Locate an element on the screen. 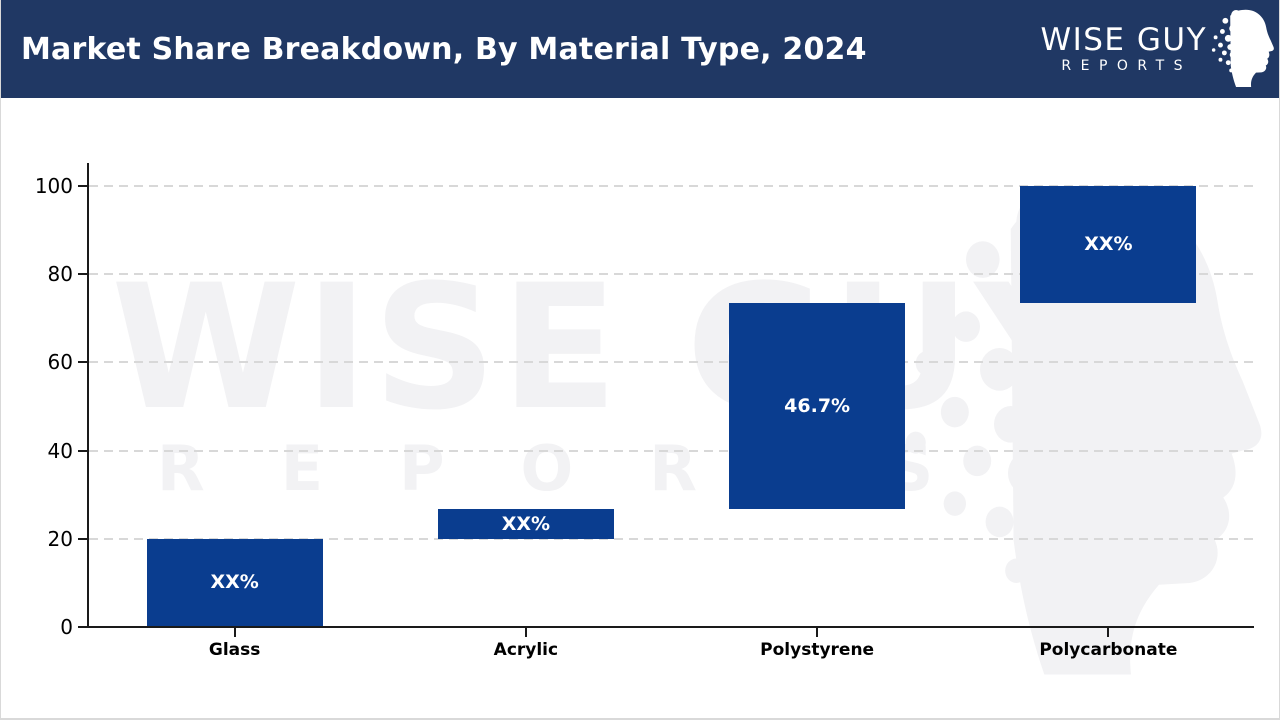 Image resolution: width=1280 pixels, height=720 pixels. bar-glass: XX% is located at coordinates (234, 582).